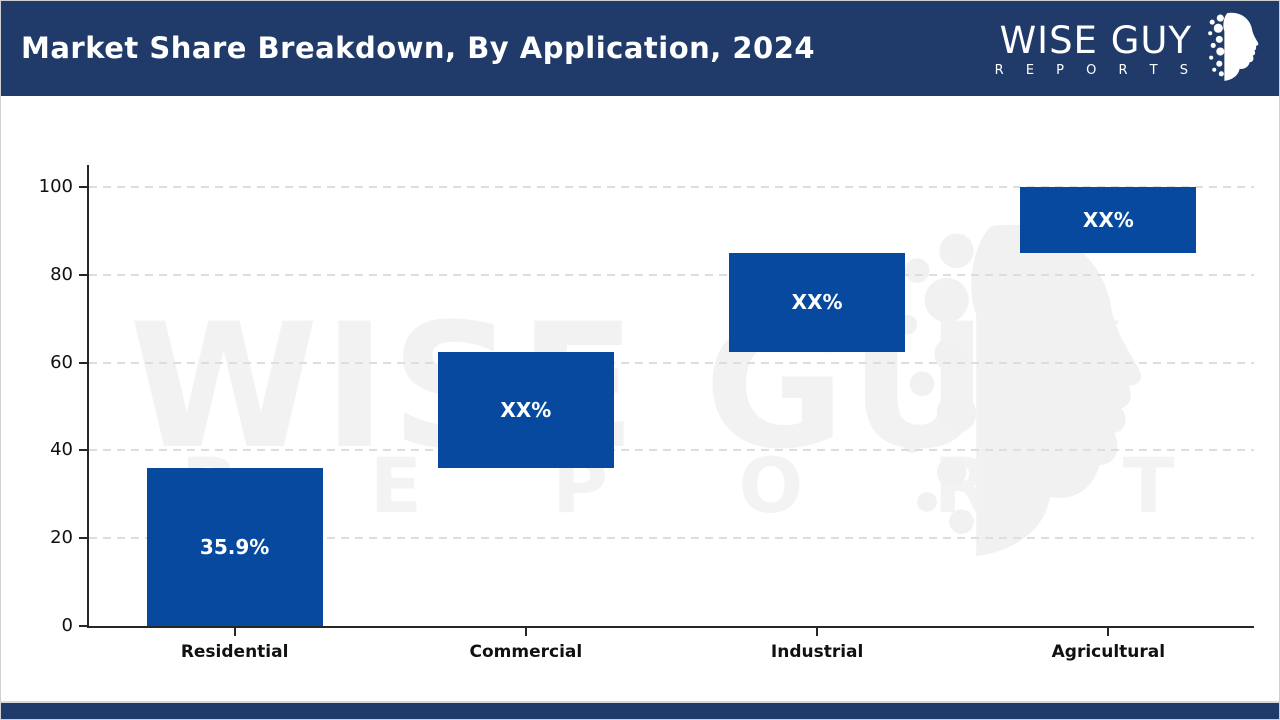  I want to click on brand-logo: WISE GUY R E P O R T S, so click(1131, 49).